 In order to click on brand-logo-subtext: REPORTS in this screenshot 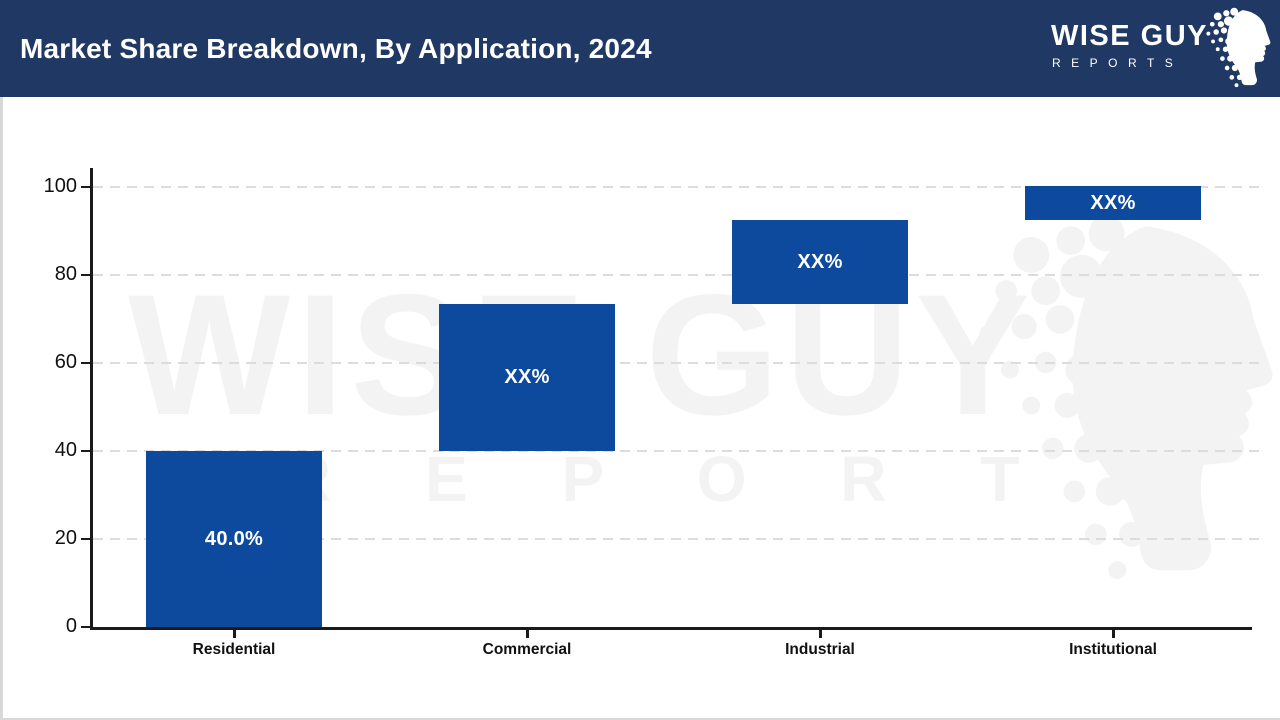, I will do `click(1118, 63)`.